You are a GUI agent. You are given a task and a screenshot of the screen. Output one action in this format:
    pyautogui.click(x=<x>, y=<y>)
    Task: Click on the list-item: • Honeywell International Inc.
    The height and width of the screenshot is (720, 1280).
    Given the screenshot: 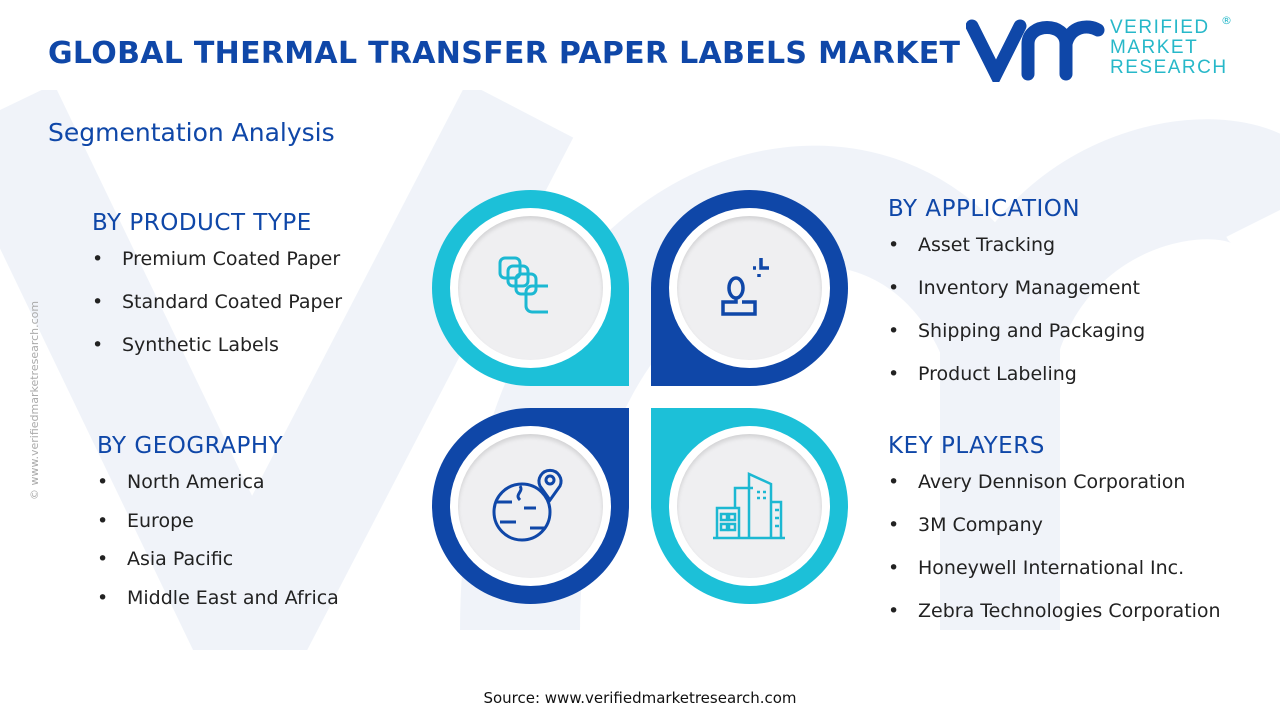 What is the action you would take?
    pyautogui.click(x=1036, y=568)
    